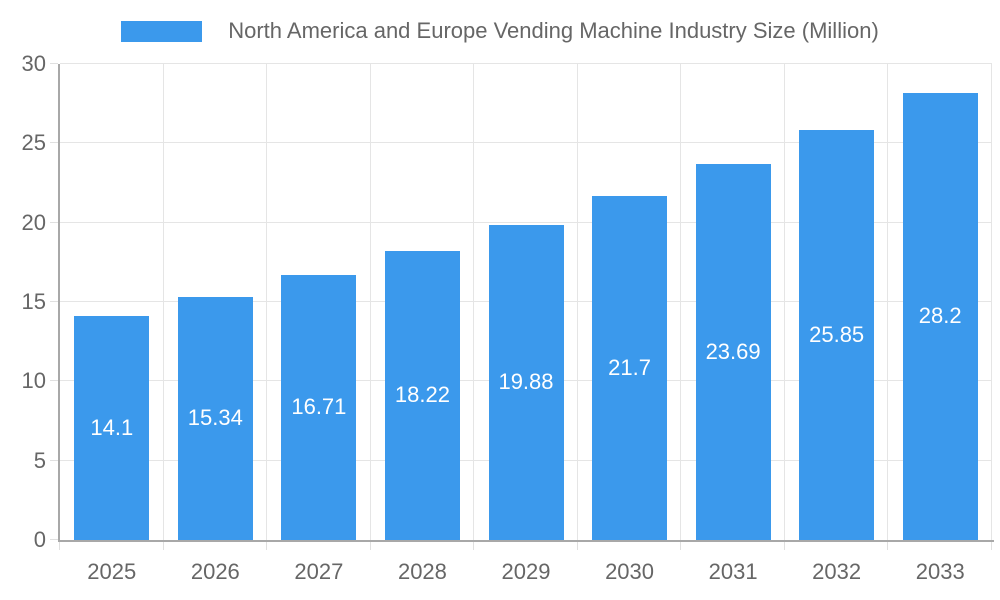  Describe the element at coordinates (112, 571) in the screenshot. I see `x-tick-label-2025: 2025` at that location.